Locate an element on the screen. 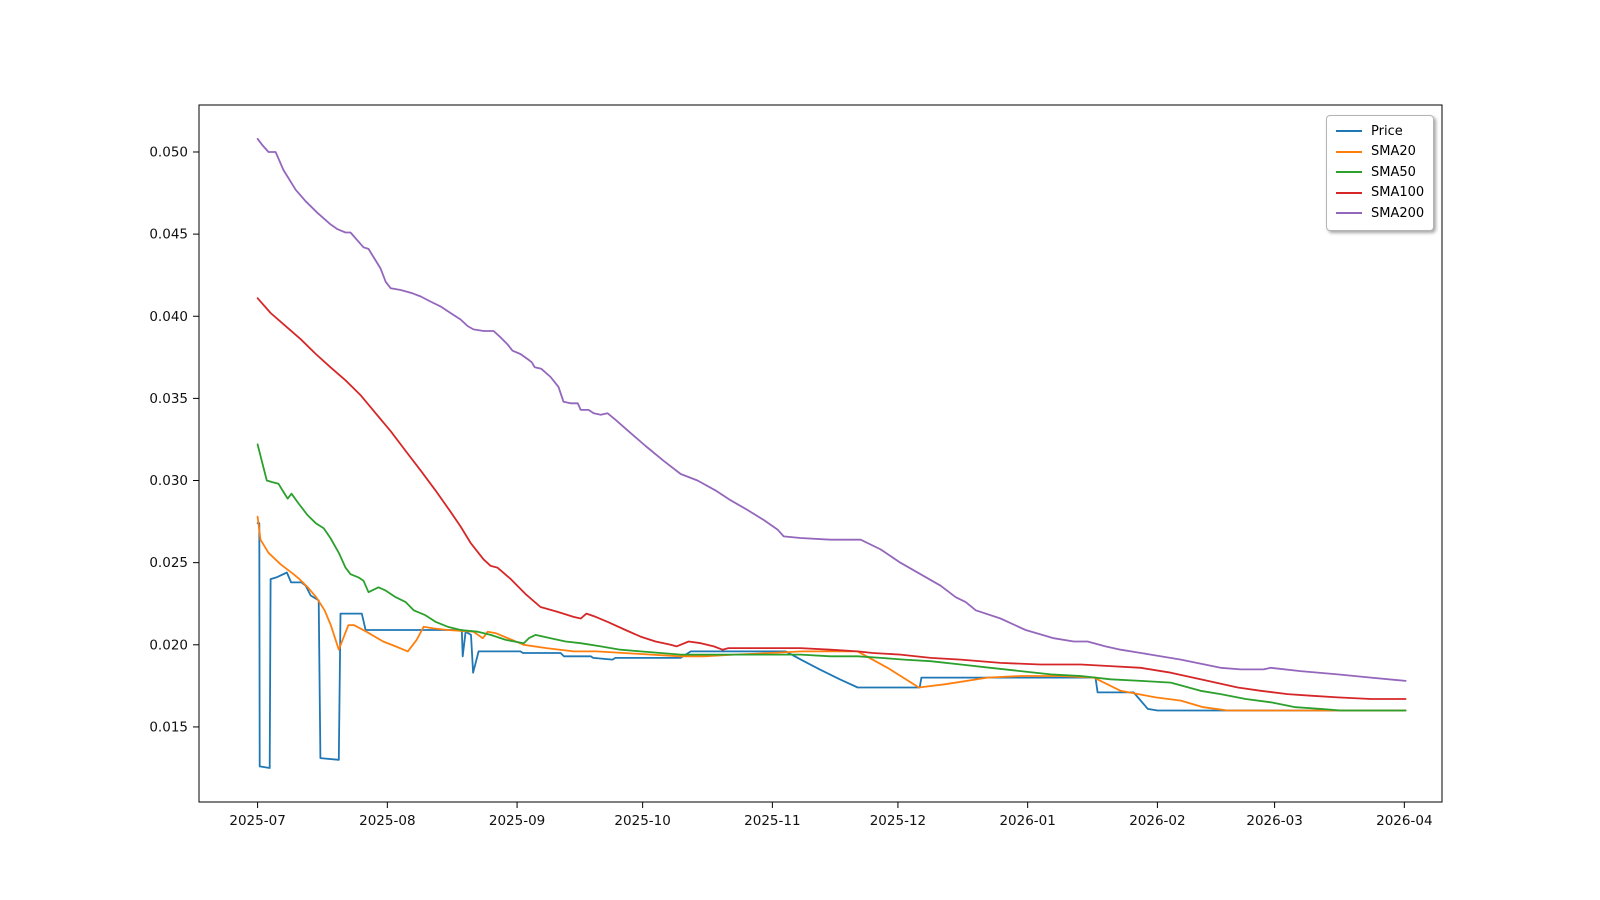 The height and width of the screenshot is (900, 1600). legend: Price SMA20 SMA50 SMA100 SMA200 is located at coordinates (1380, 173).